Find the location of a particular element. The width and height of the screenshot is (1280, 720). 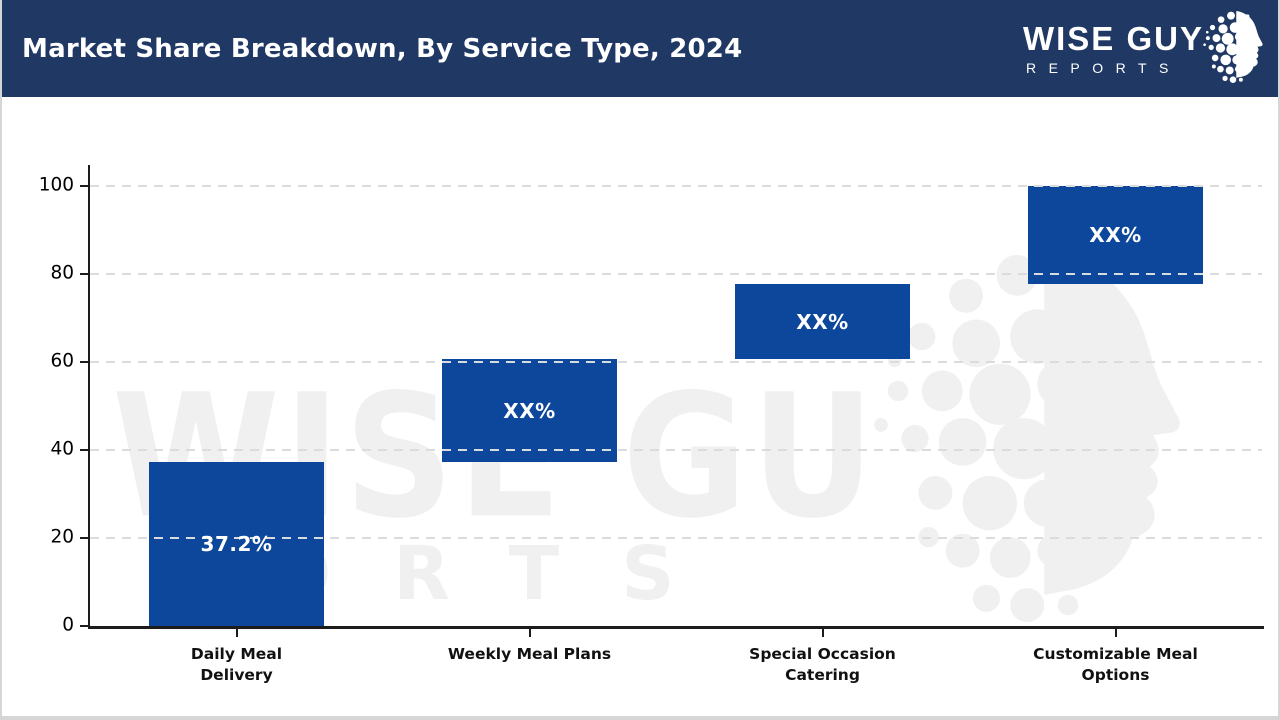

bar-value-label: 37.2% is located at coordinates (236, 544).